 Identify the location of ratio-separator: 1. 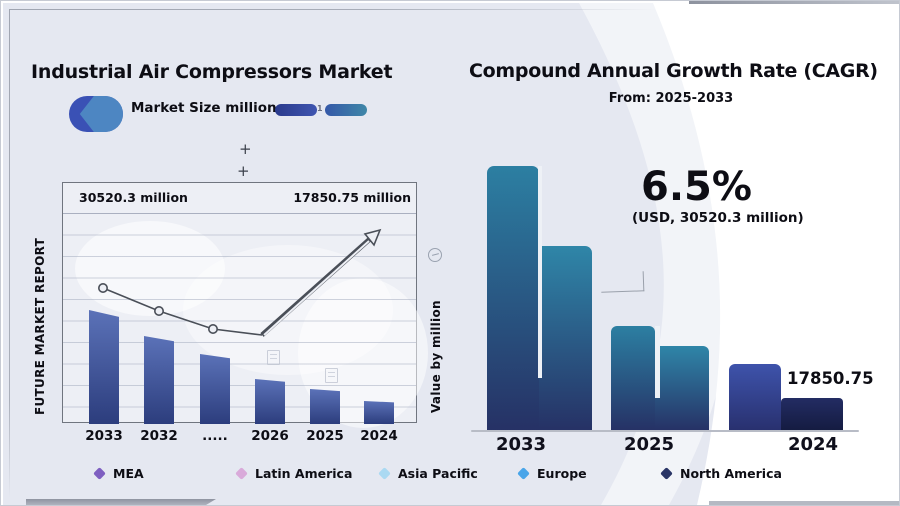
(320, 108).